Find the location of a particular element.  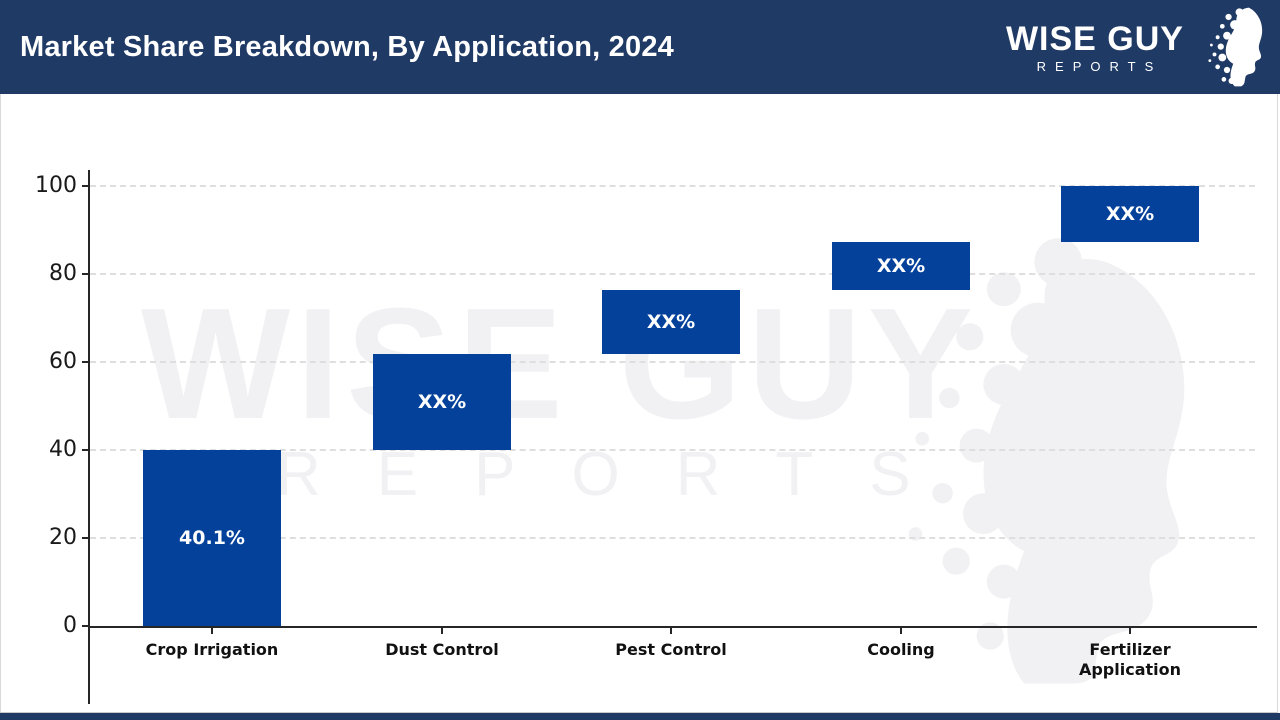

bar-dust-control: XX% is located at coordinates (442, 402).